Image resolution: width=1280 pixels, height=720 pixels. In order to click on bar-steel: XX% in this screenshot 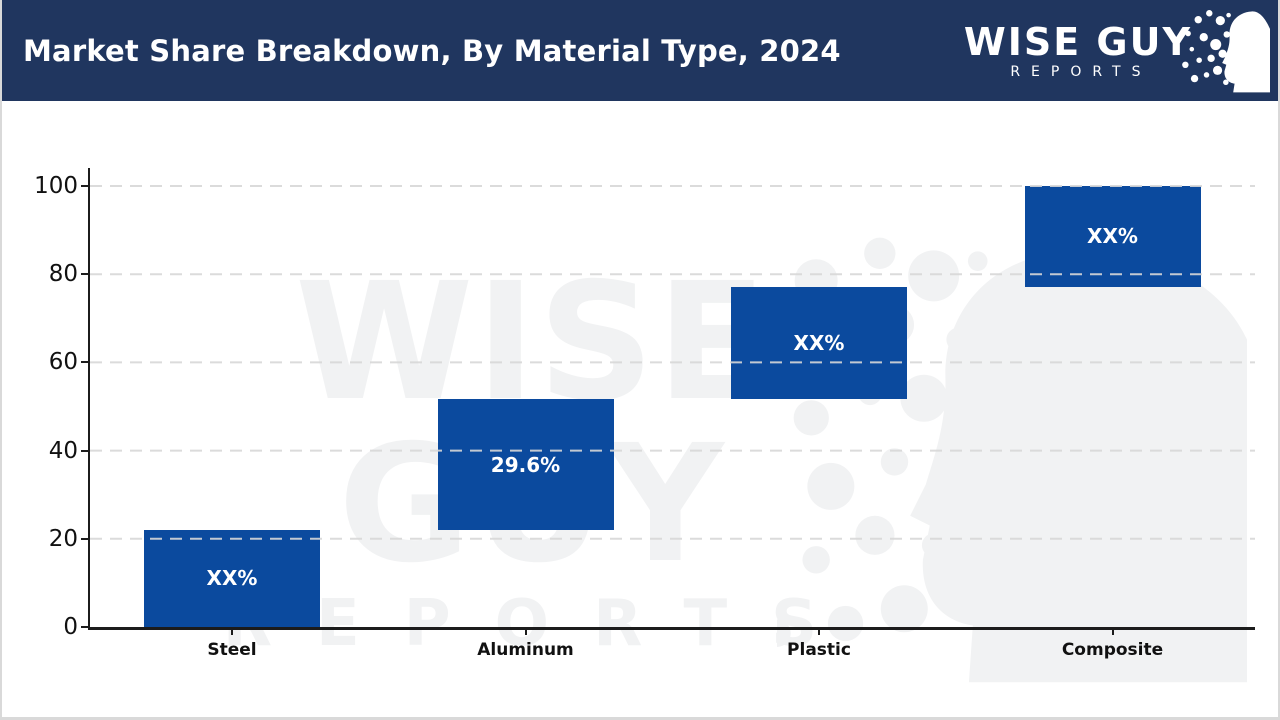, I will do `click(232, 578)`.